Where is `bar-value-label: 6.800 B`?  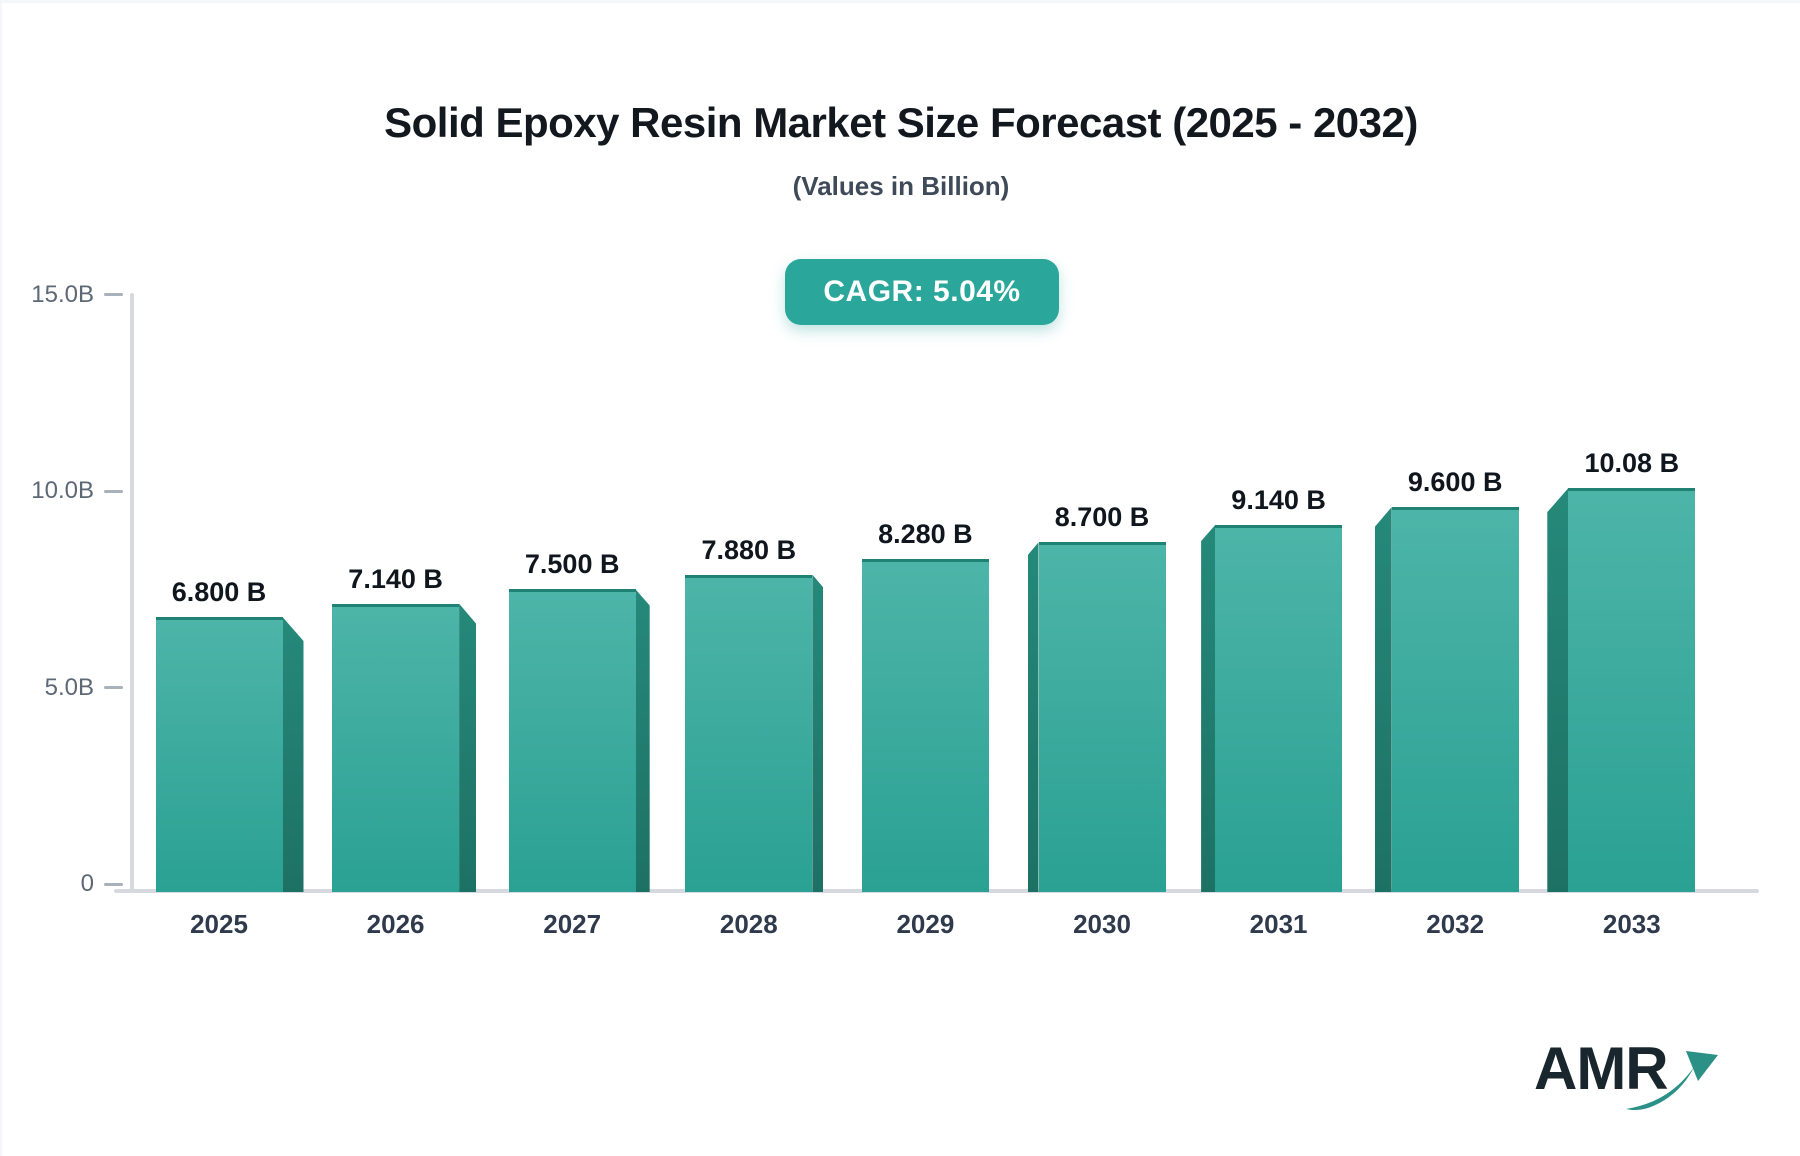
bar-value-label: 6.800 B is located at coordinates (219, 591).